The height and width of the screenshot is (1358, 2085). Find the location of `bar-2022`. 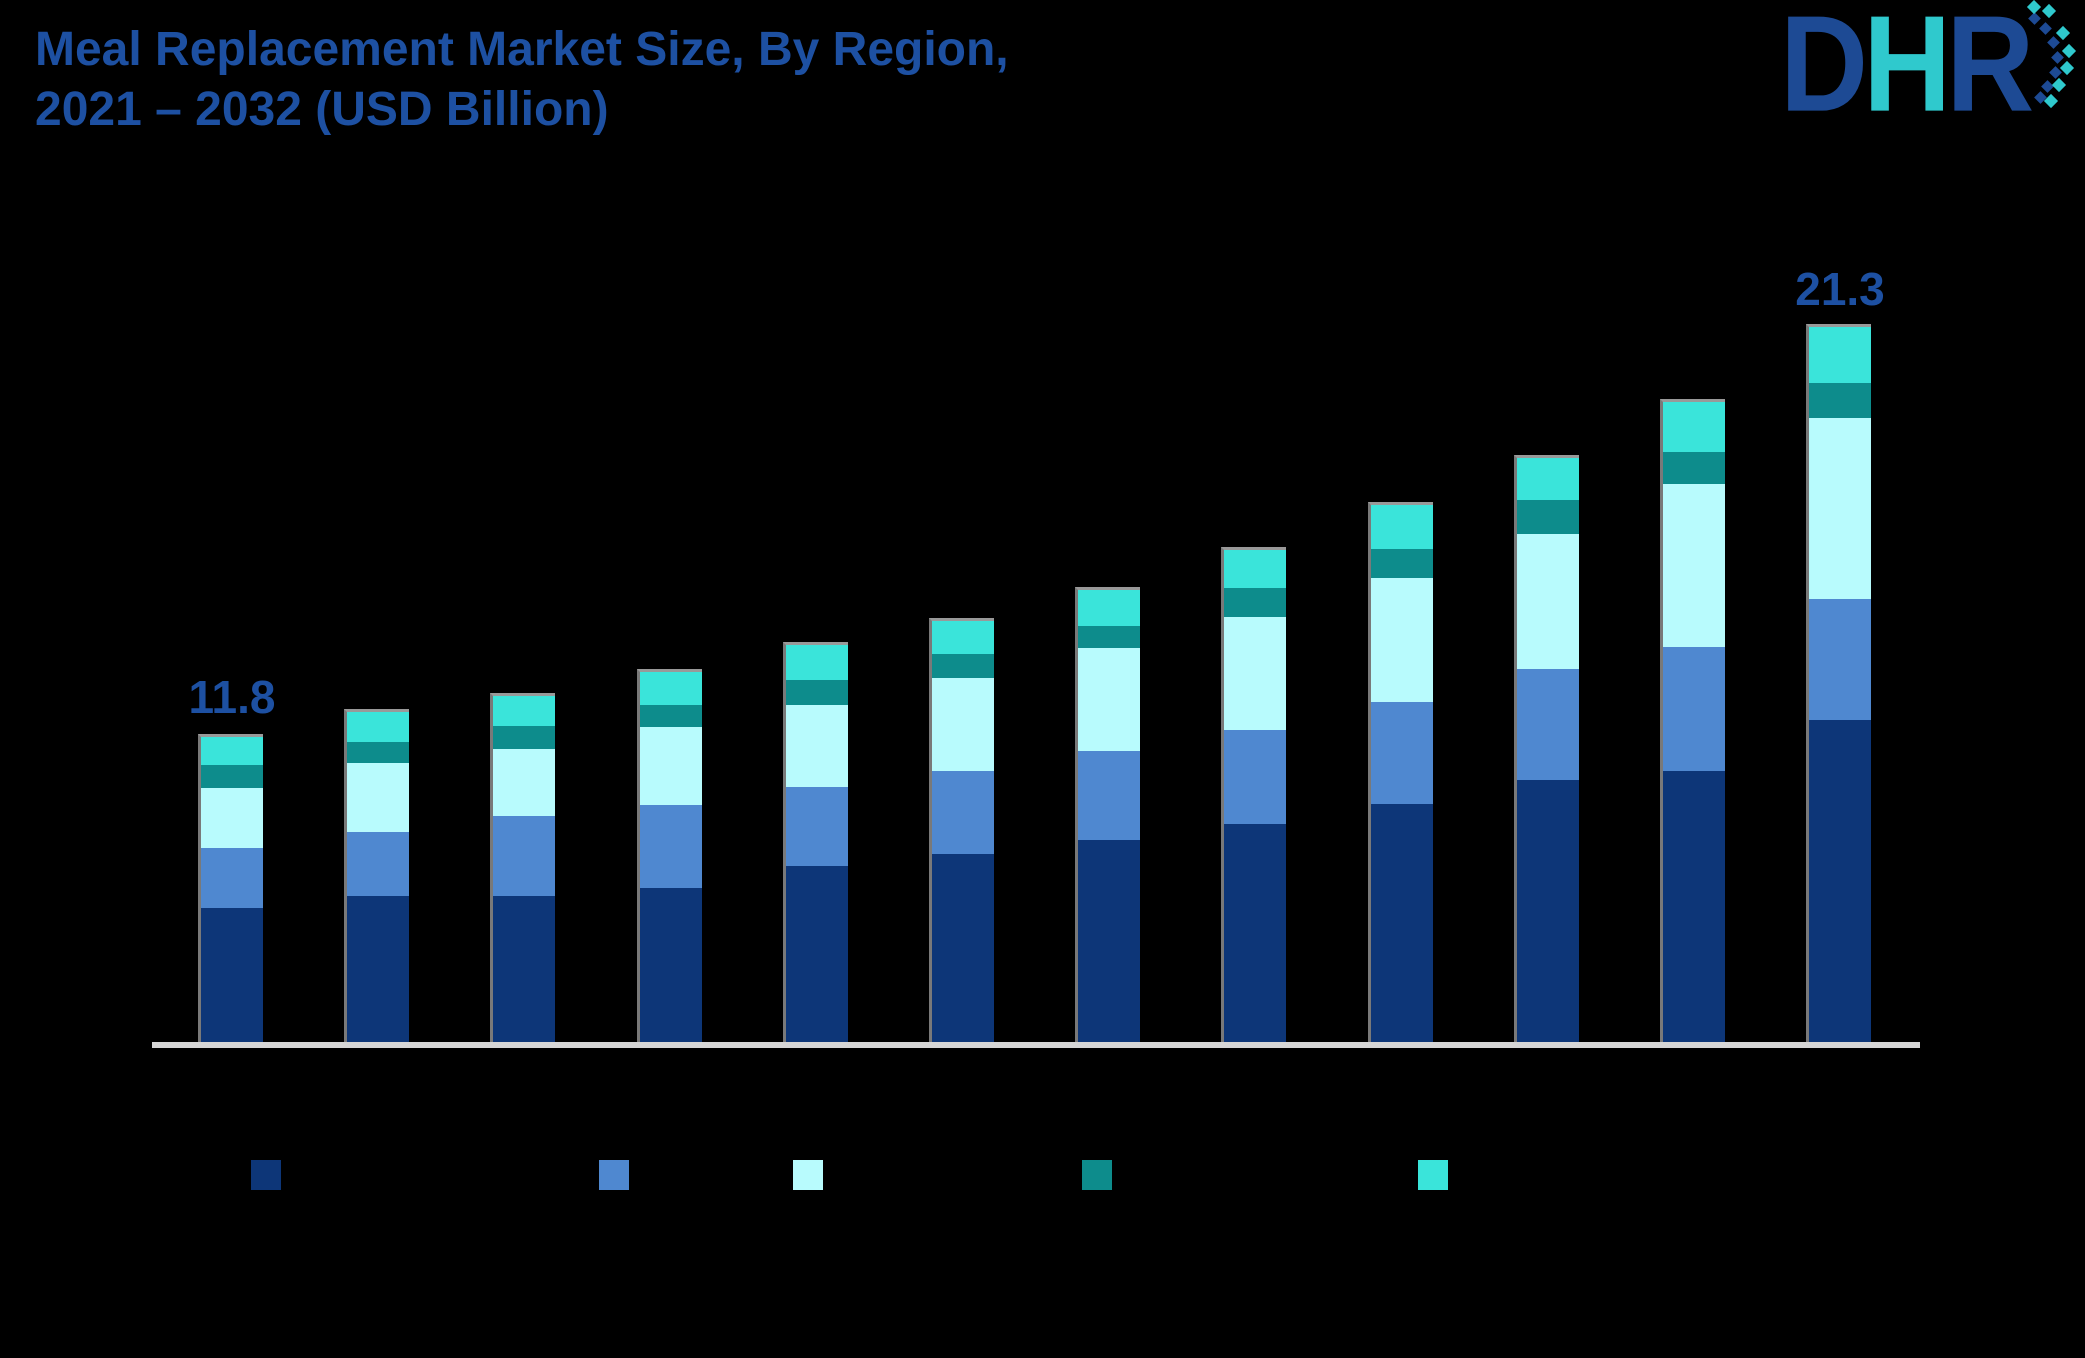

bar-2022 is located at coordinates (376, 875).